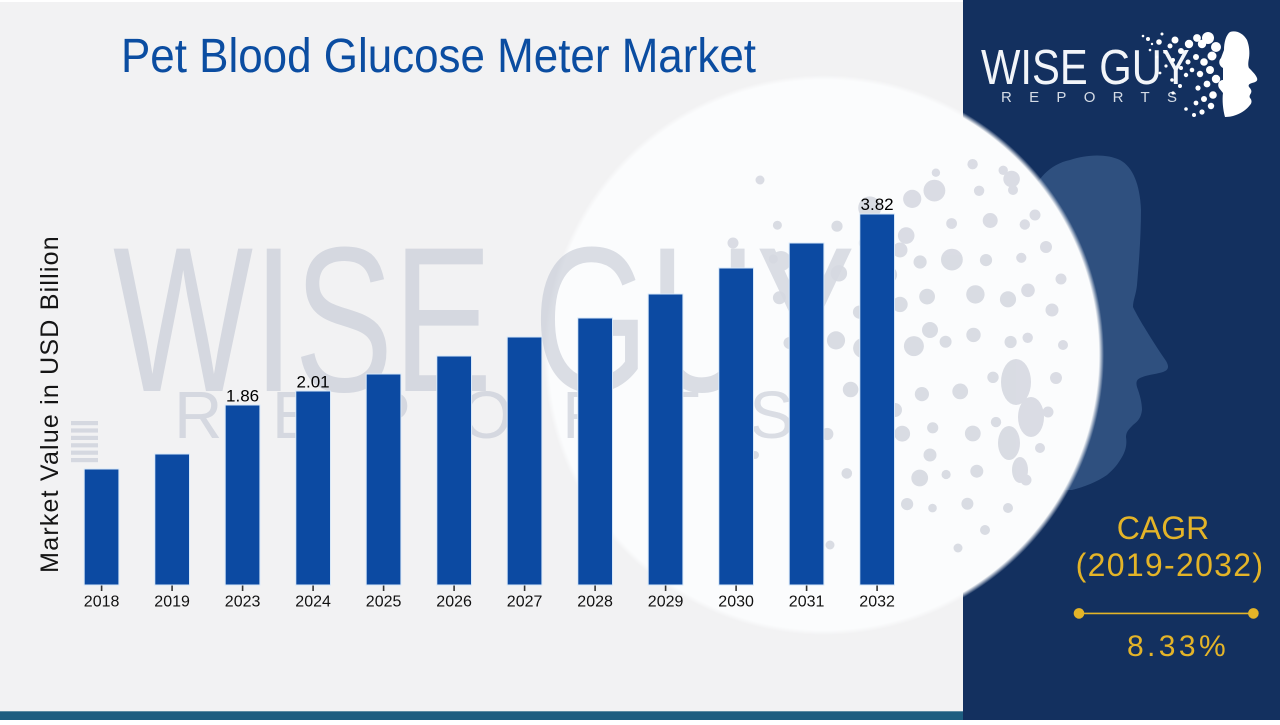  I want to click on svg-text: 2.01, so click(313, 382).